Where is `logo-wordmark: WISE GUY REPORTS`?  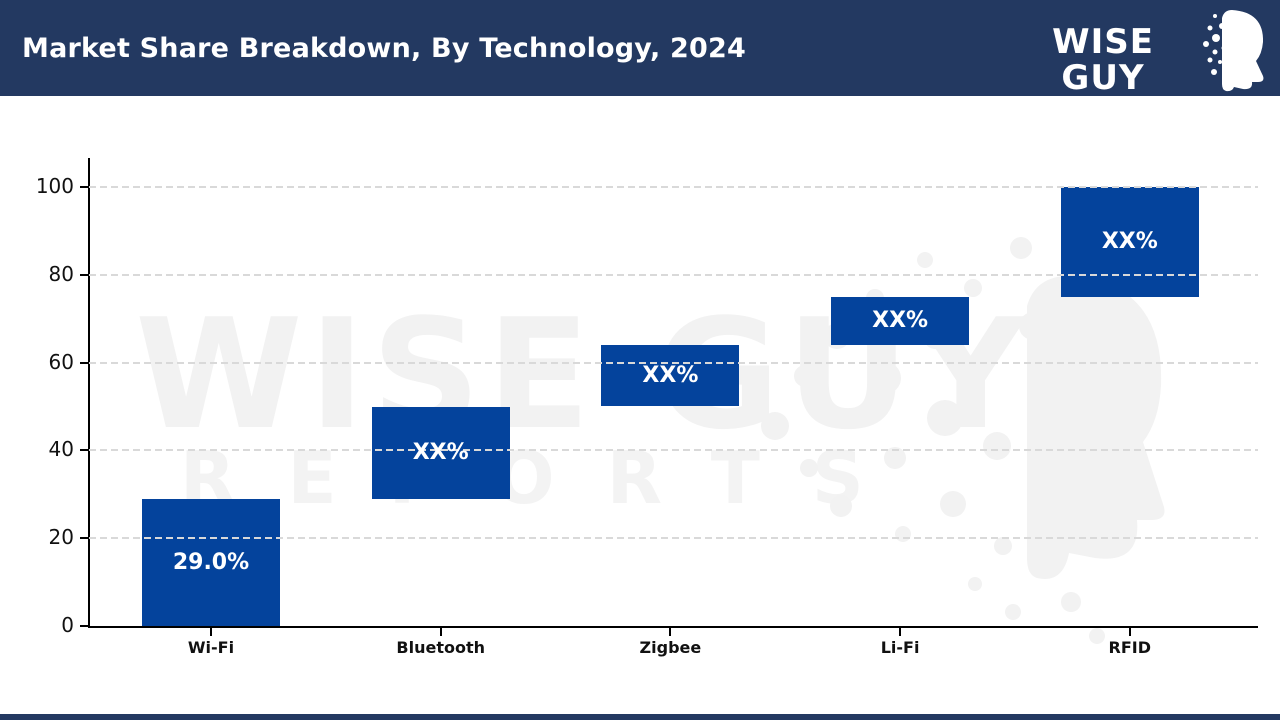
logo-wordmark: WISE GUY REPORTS is located at coordinates (1103, 68).